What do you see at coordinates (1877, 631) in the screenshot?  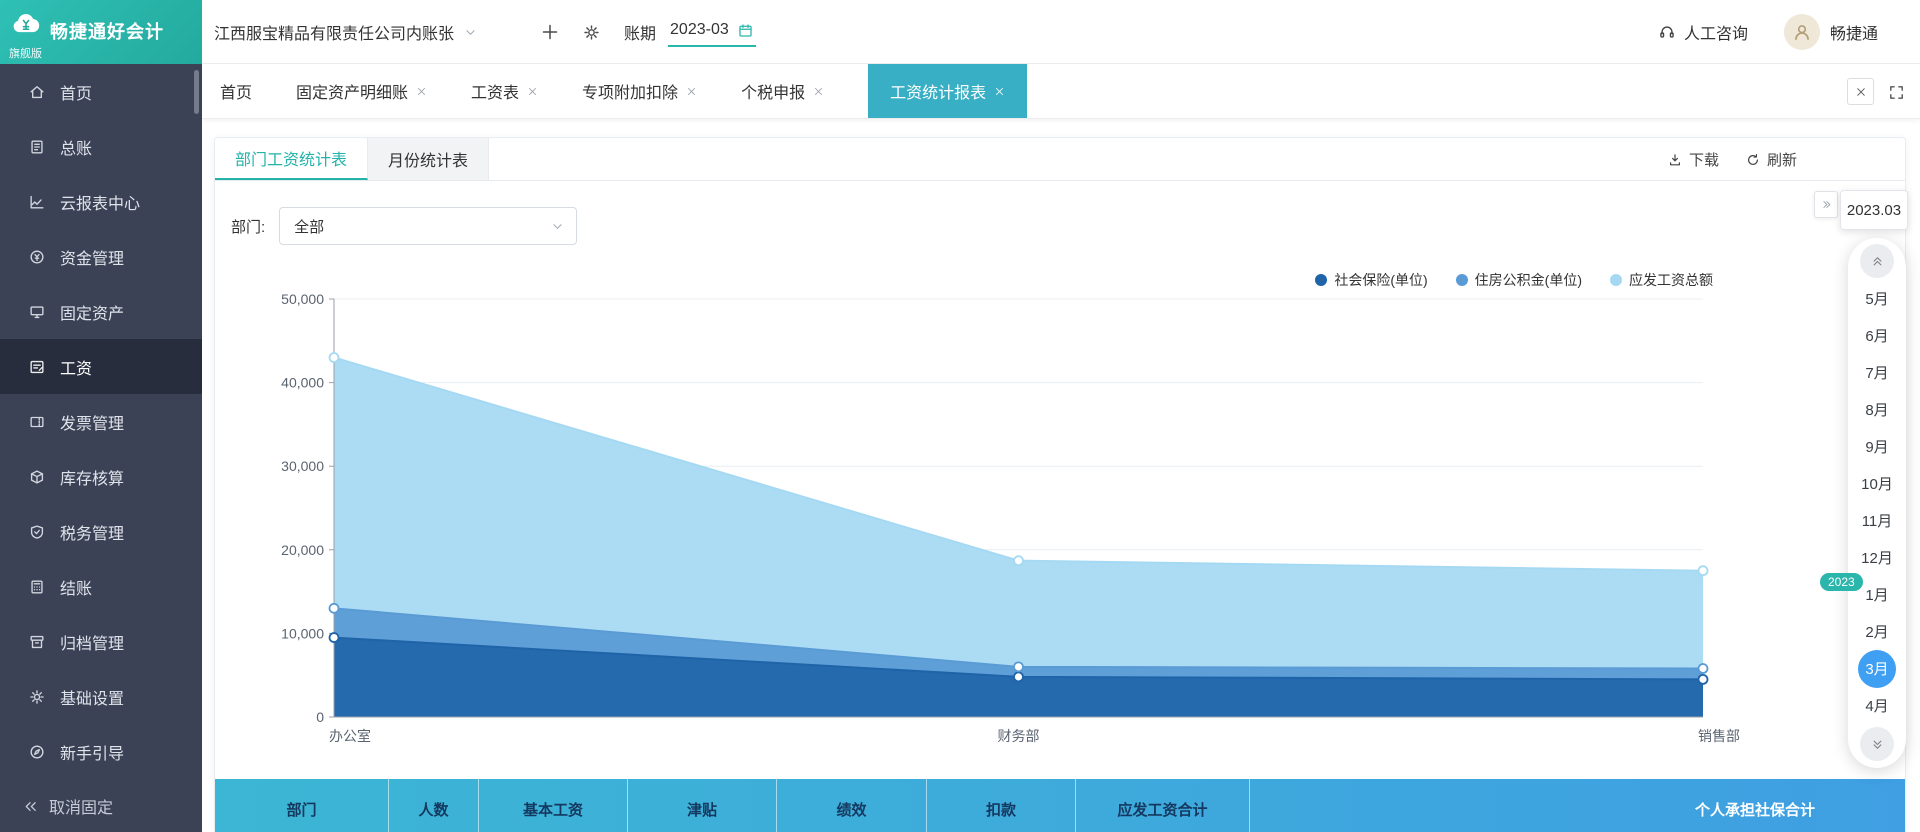 I see `month-item: 2月` at bounding box center [1877, 631].